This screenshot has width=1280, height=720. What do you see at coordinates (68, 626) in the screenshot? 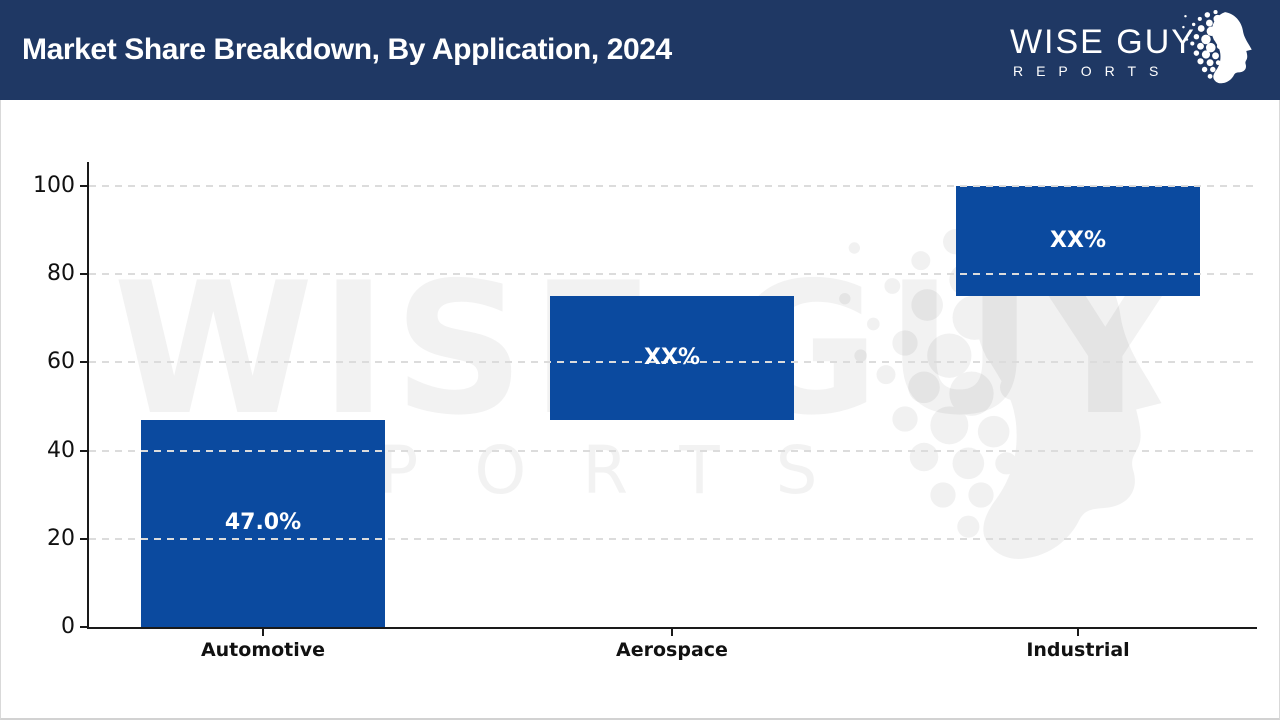
I see `y-tick-label-0: 0` at bounding box center [68, 626].